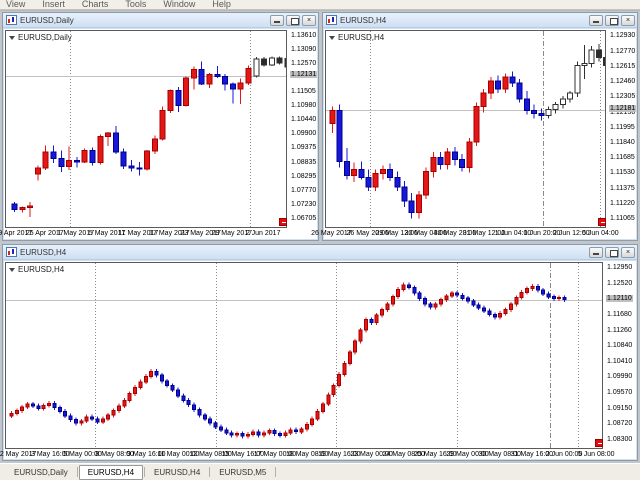  I want to click on price-tick-label: 1.12930, so click(623, 35).